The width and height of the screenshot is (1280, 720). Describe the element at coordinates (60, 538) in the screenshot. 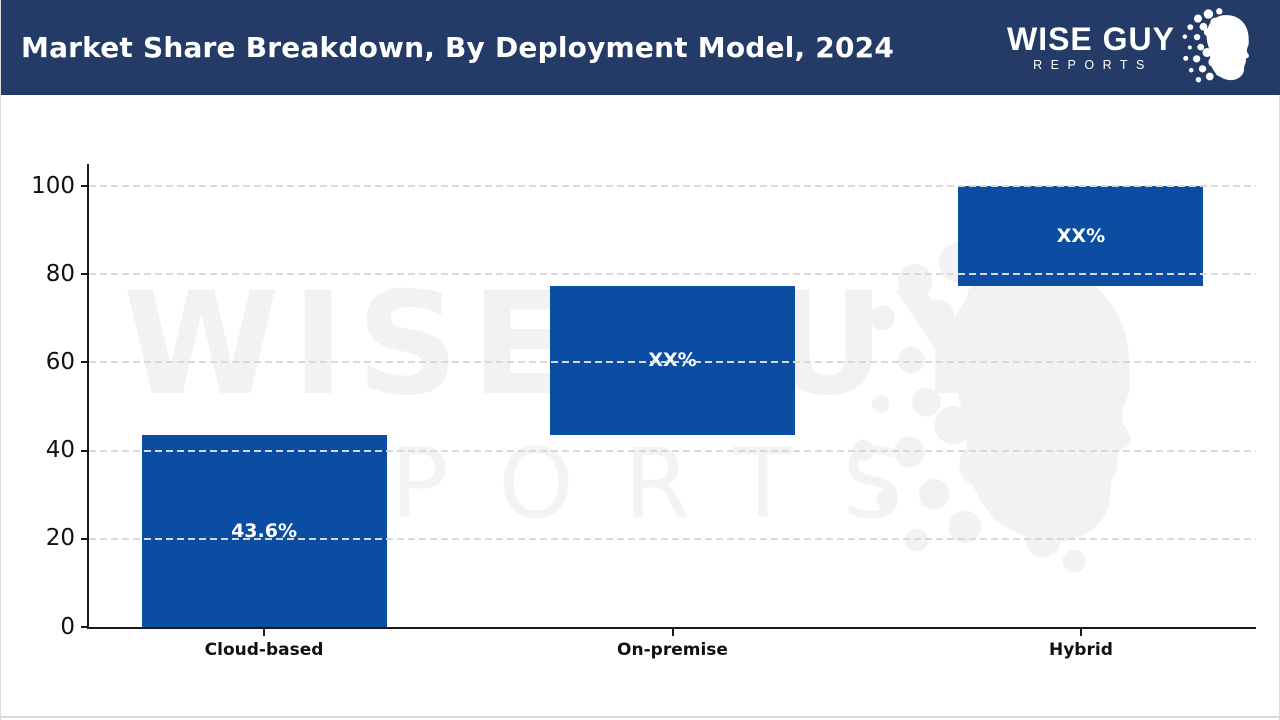

I see `y-tick-label: 20` at that location.